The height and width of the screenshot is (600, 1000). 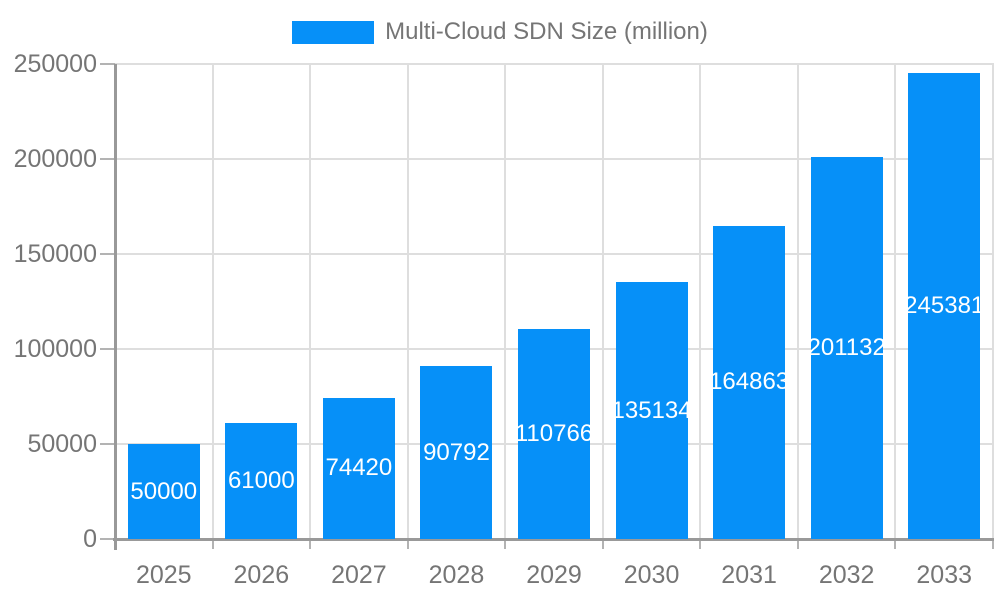 I want to click on chart-legend: Multi-Cloud SDN Size (million), so click(x=500, y=32).